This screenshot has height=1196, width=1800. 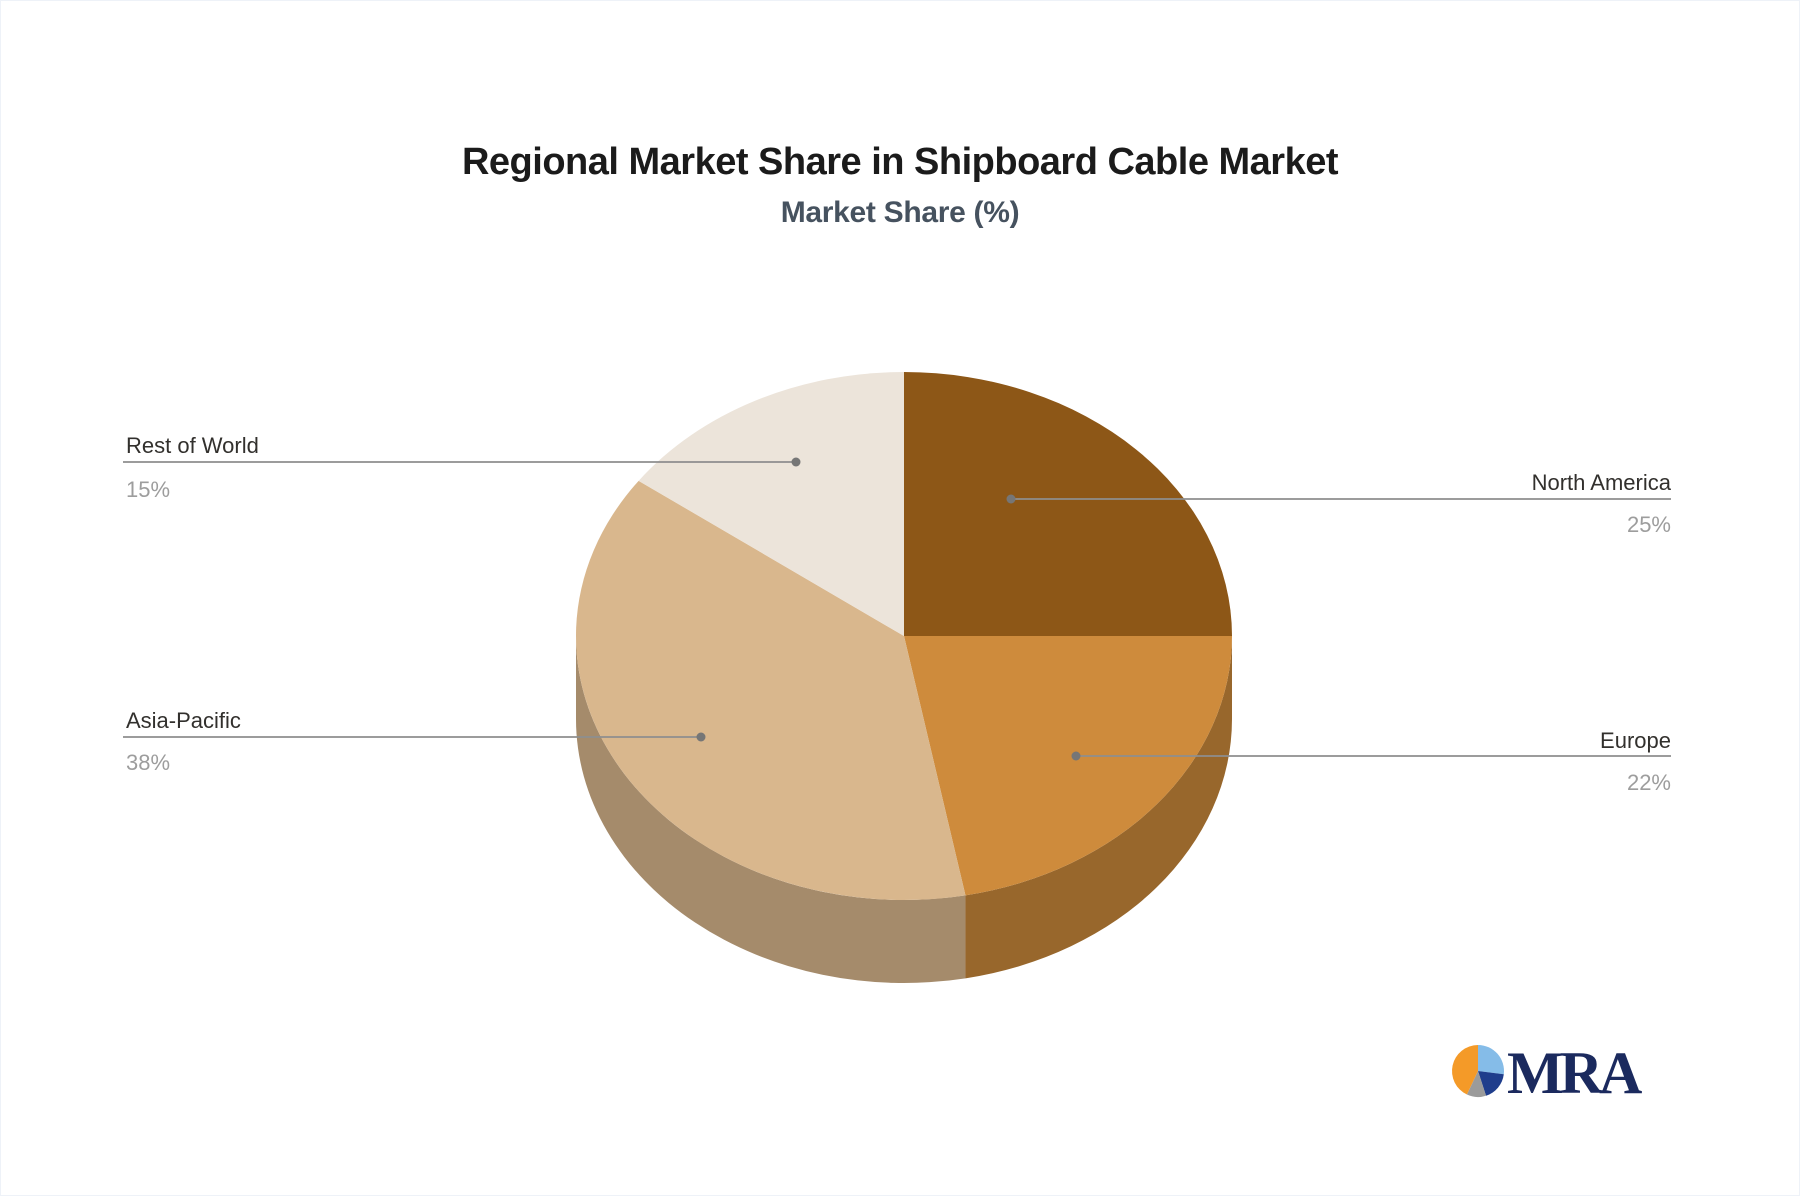 I want to click on logo-pie-icon, so click(x=1477, y=1071).